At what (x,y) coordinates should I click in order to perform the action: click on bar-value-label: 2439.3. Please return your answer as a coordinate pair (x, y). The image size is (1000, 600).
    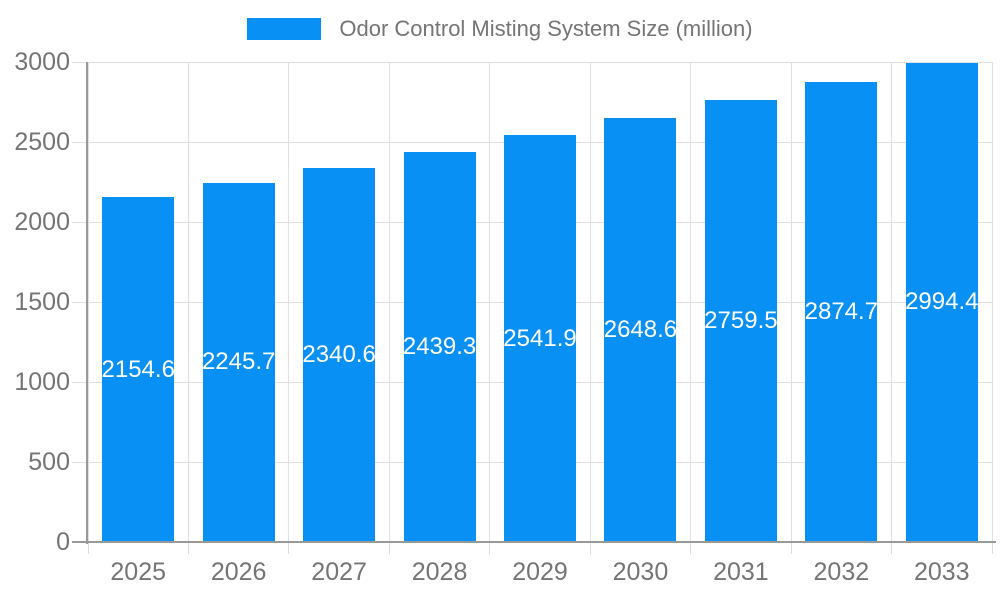
    Looking at the image, I should click on (439, 346).